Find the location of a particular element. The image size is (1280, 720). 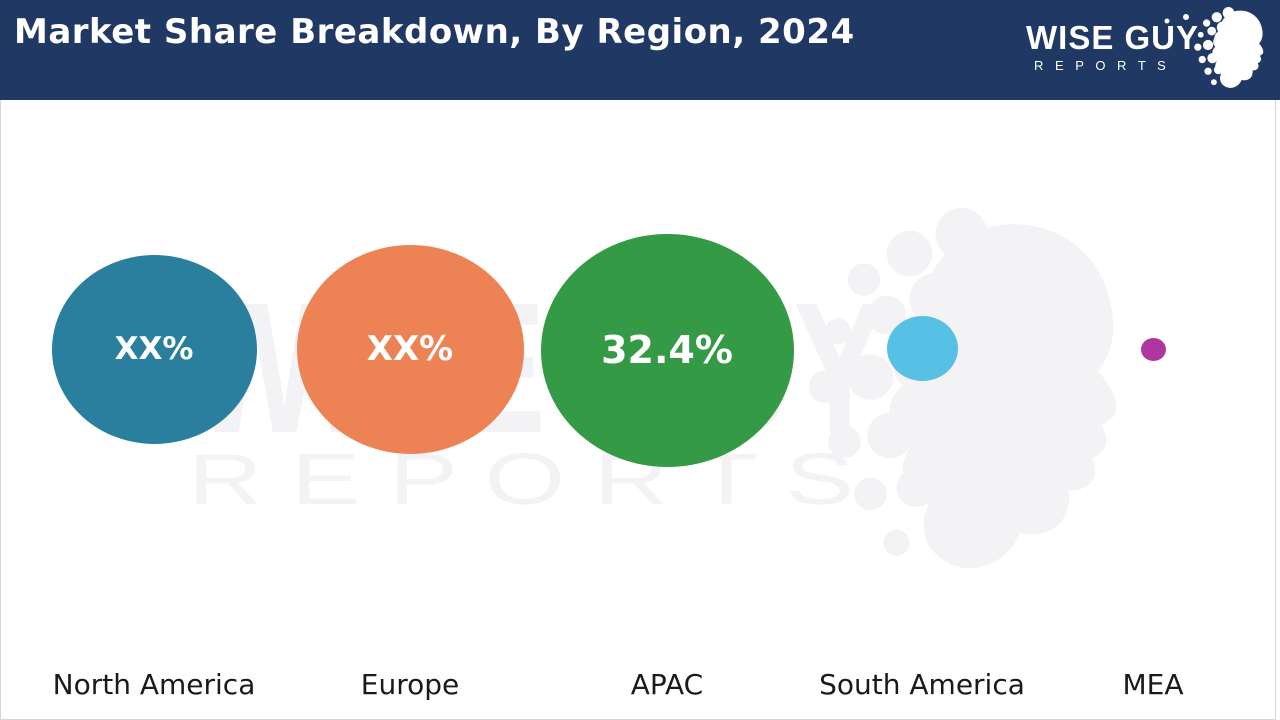

region-label-south-america: South America is located at coordinates (922, 684).